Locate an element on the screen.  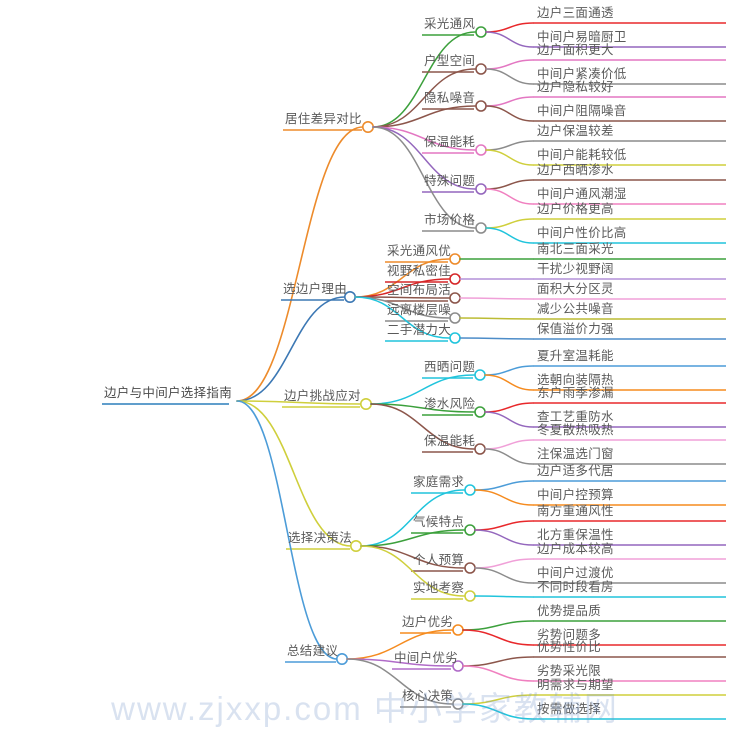
leaf-label-0-1-0: 边户面积更大 is located at coordinates (575, 50).